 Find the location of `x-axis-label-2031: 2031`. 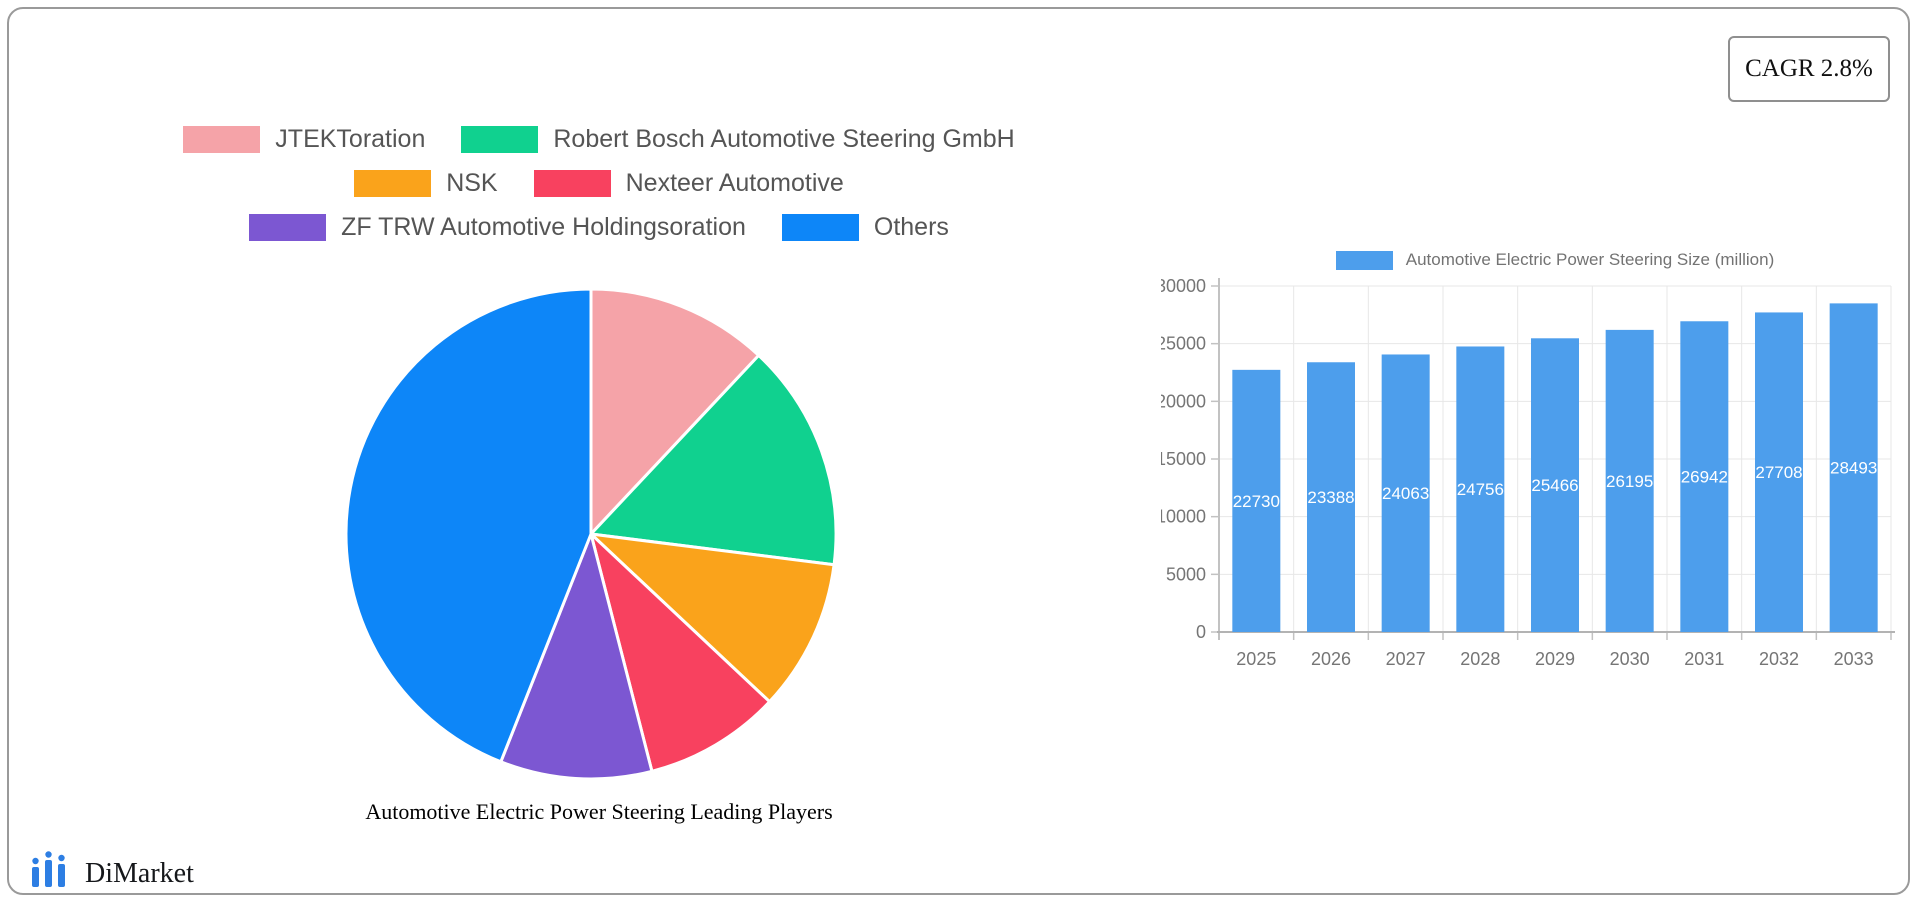

x-axis-label-2031: 2031 is located at coordinates (1704, 659).